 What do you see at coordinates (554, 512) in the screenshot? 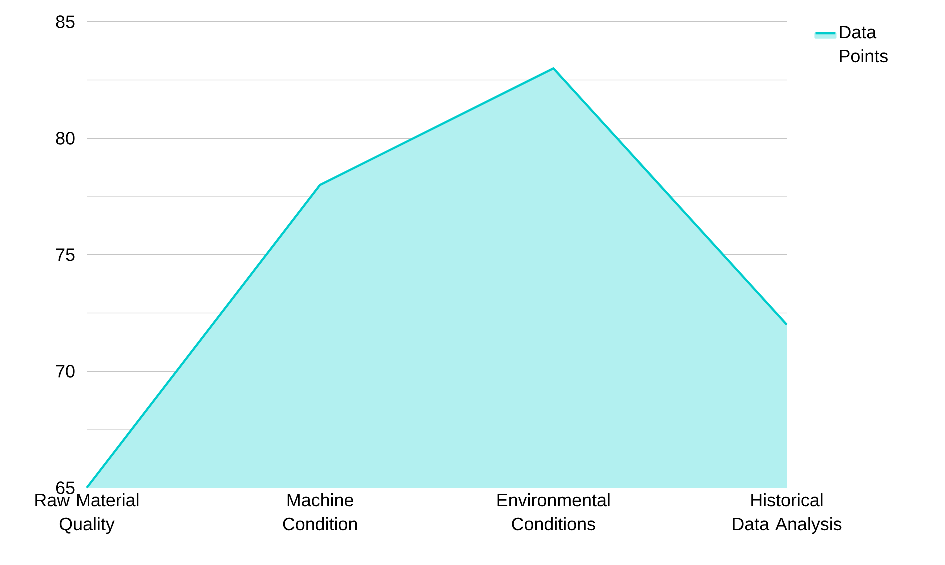
I see `x-tick-label: Environmental Conditions` at bounding box center [554, 512].